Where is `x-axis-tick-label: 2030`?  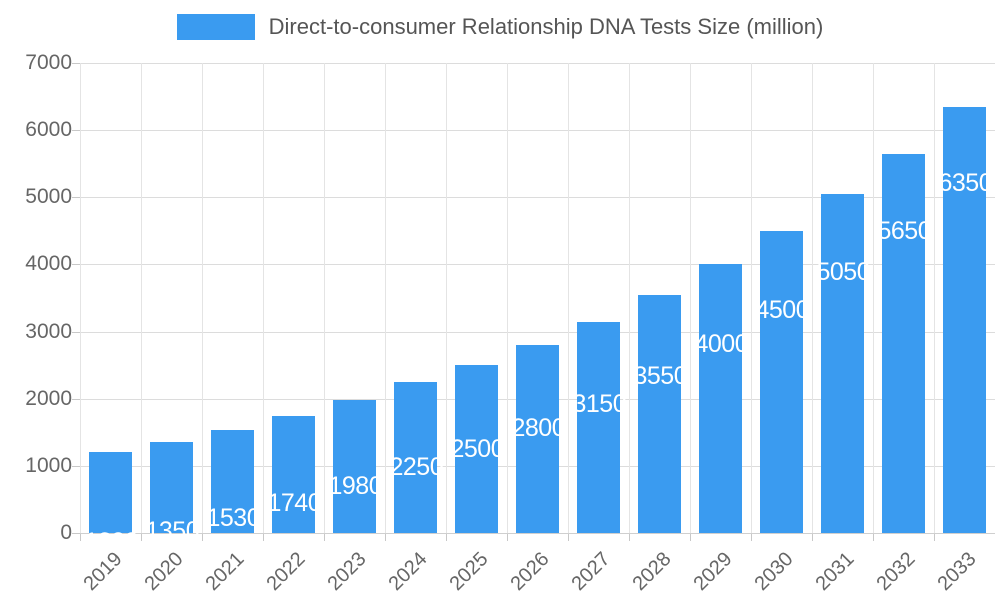
x-axis-tick-label: 2030 is located at coordinates (774, 572).